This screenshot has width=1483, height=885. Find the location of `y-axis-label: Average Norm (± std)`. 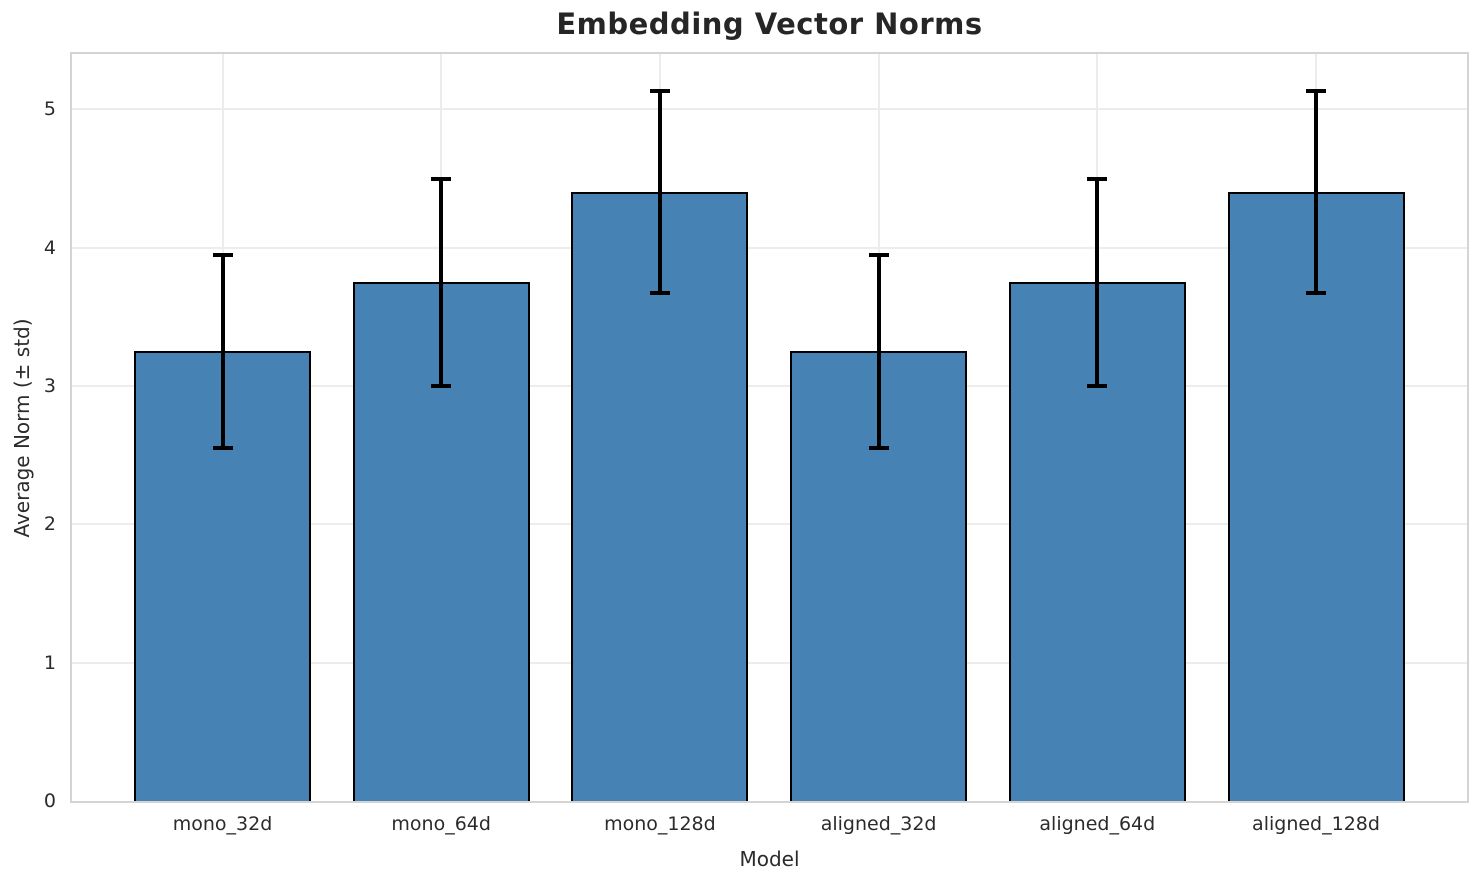

y-axis-label: Average Norm (± std) is located at coordinates (22, 428).